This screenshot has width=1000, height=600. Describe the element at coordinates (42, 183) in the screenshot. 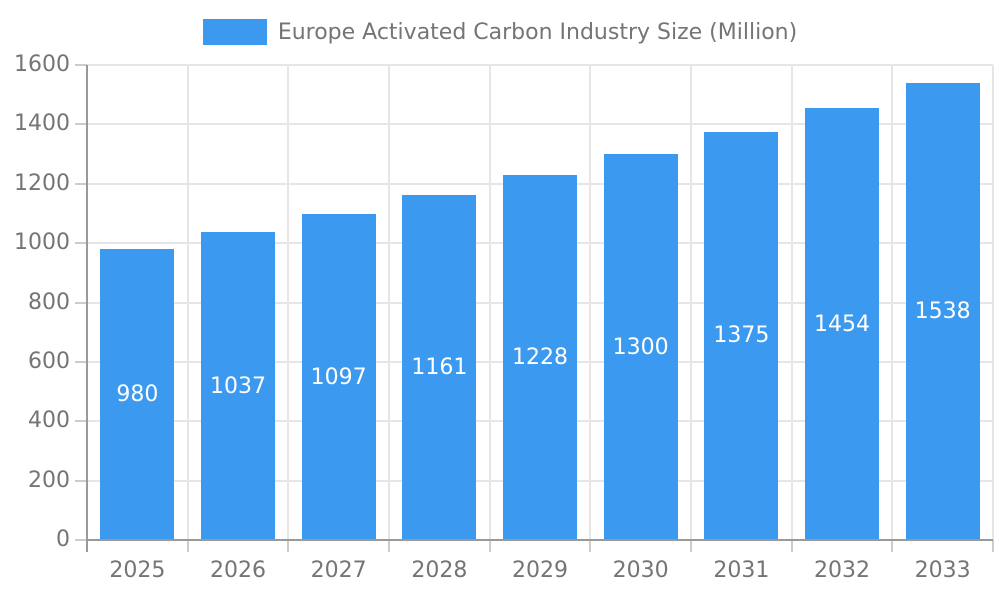

I see `y-axis-tick-label: 1200` at that location.